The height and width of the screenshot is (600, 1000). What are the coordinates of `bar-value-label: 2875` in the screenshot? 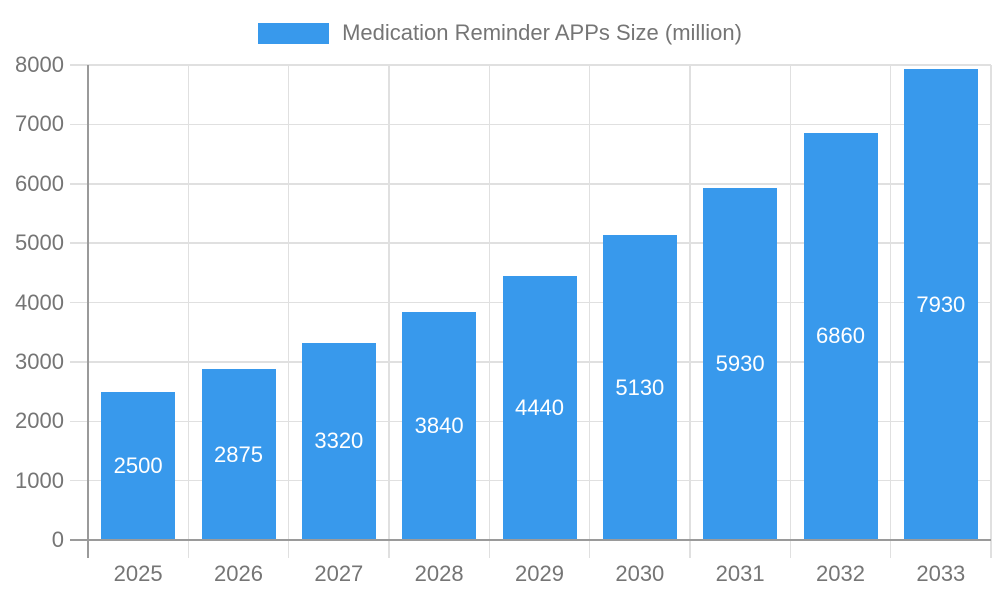 It's located at (238, 454).